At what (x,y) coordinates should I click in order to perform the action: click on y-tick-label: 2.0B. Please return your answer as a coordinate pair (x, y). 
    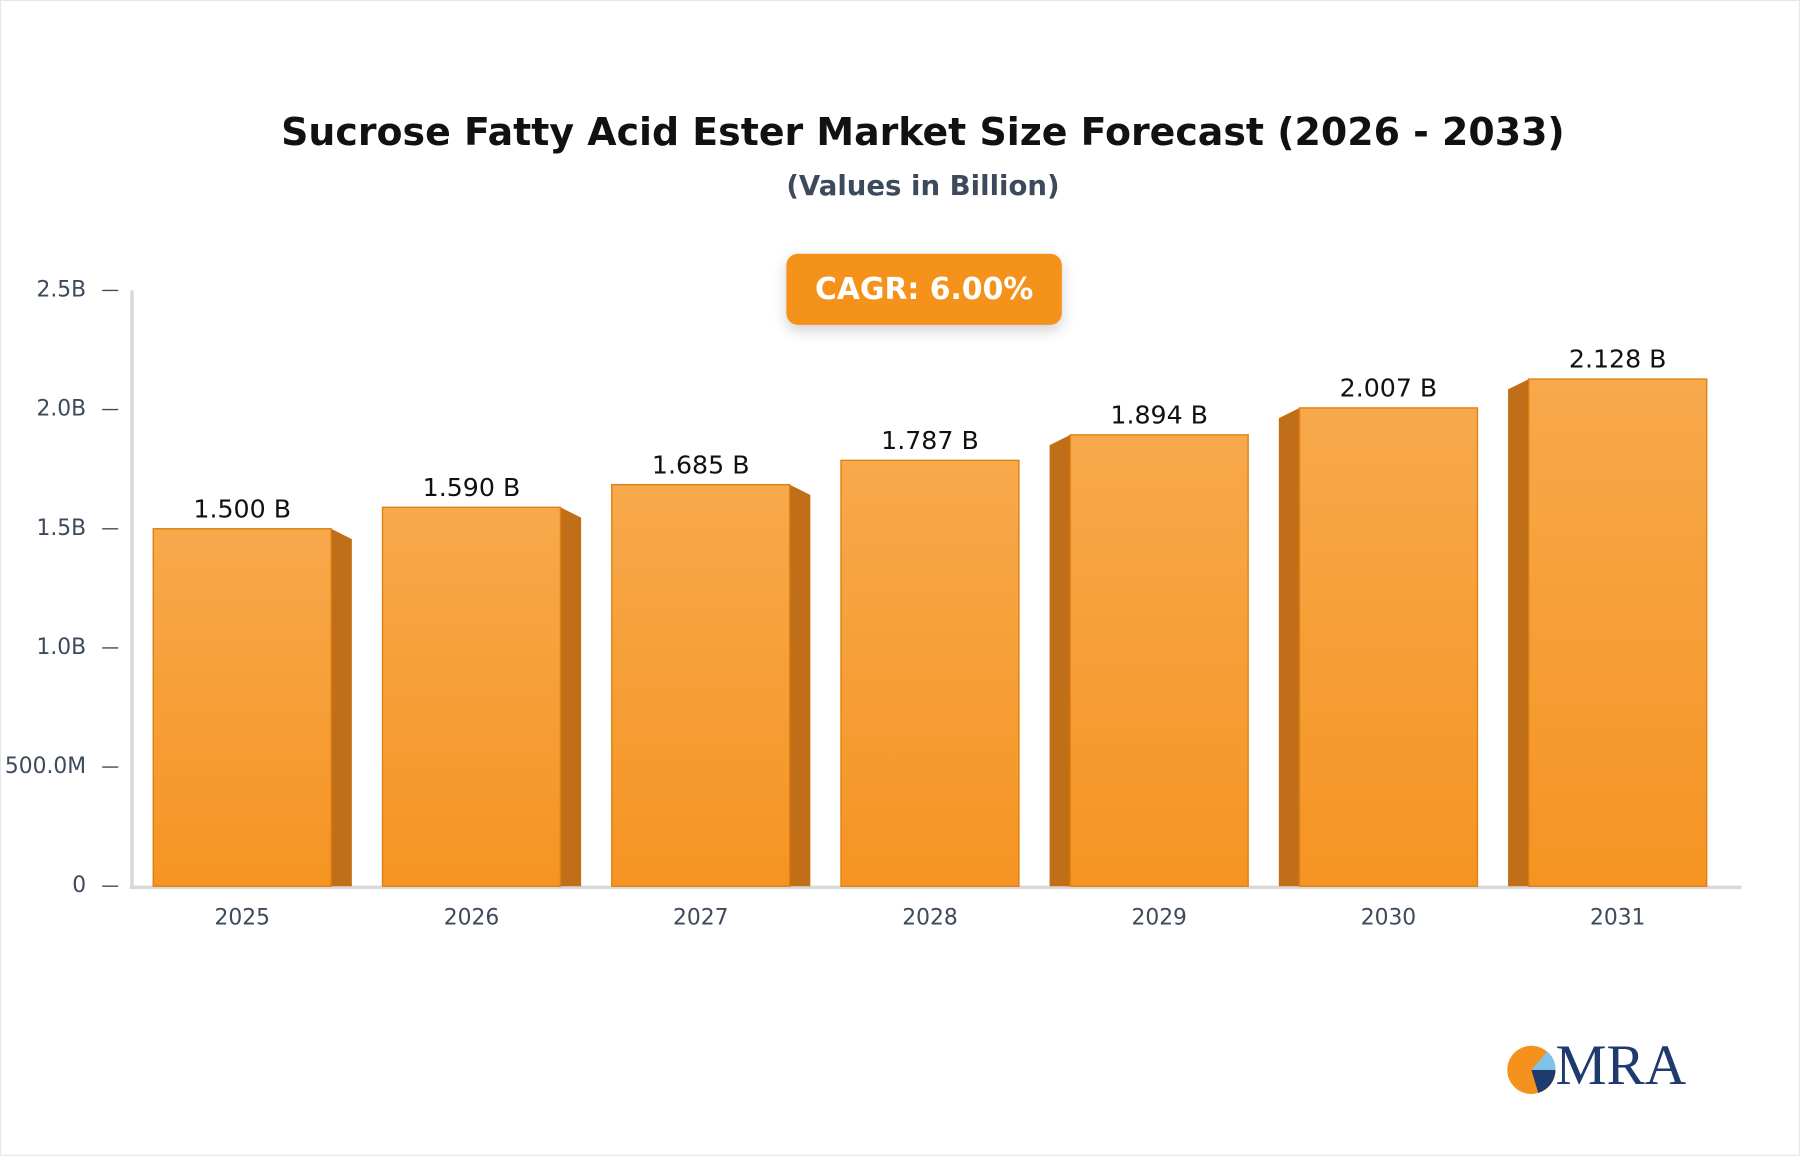
    Looking at the image, I should click on (61, 409).